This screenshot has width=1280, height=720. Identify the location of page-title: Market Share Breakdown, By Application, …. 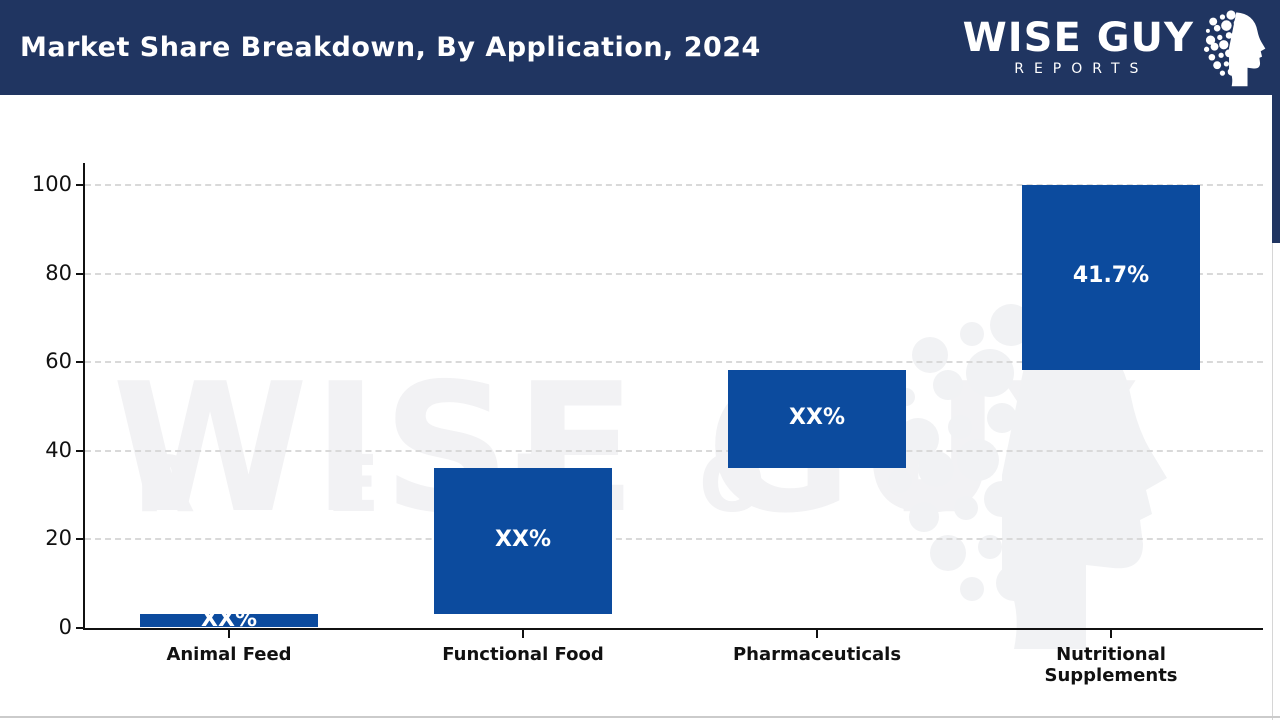
(390, 47).